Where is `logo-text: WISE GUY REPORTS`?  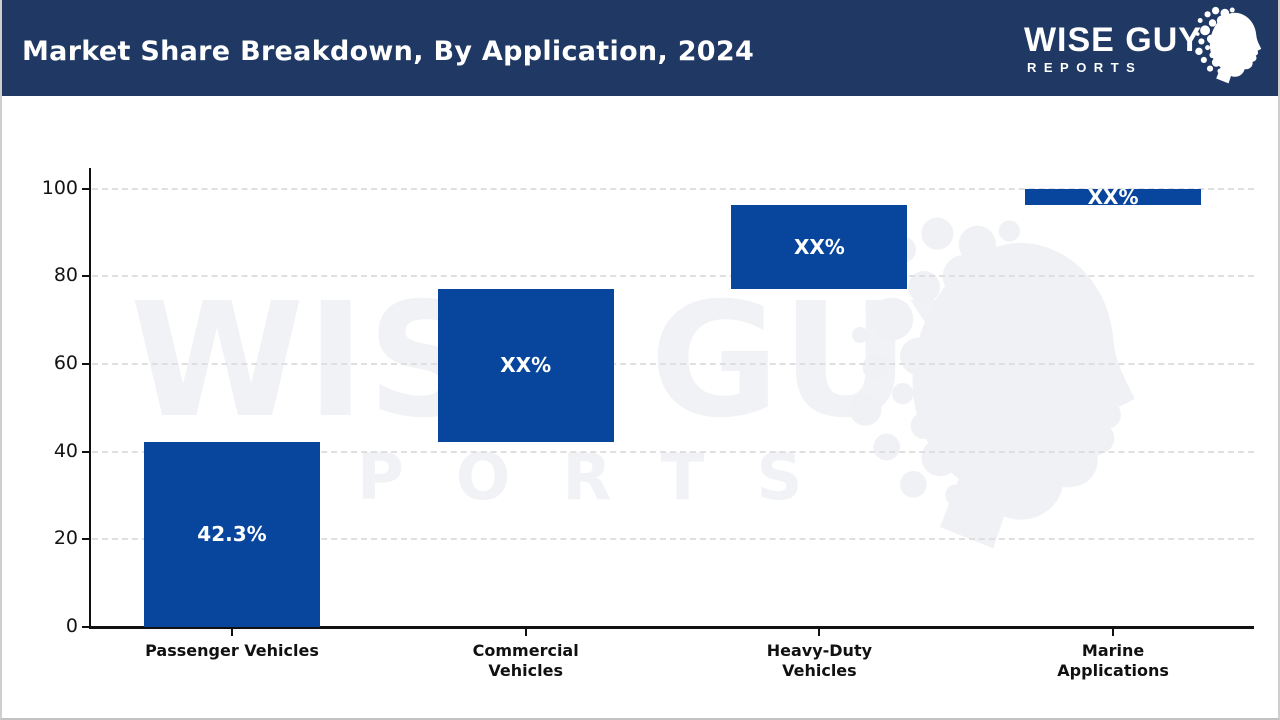
logo-text: WISE GUY REPORTS is located at coordinates (1113, 49).